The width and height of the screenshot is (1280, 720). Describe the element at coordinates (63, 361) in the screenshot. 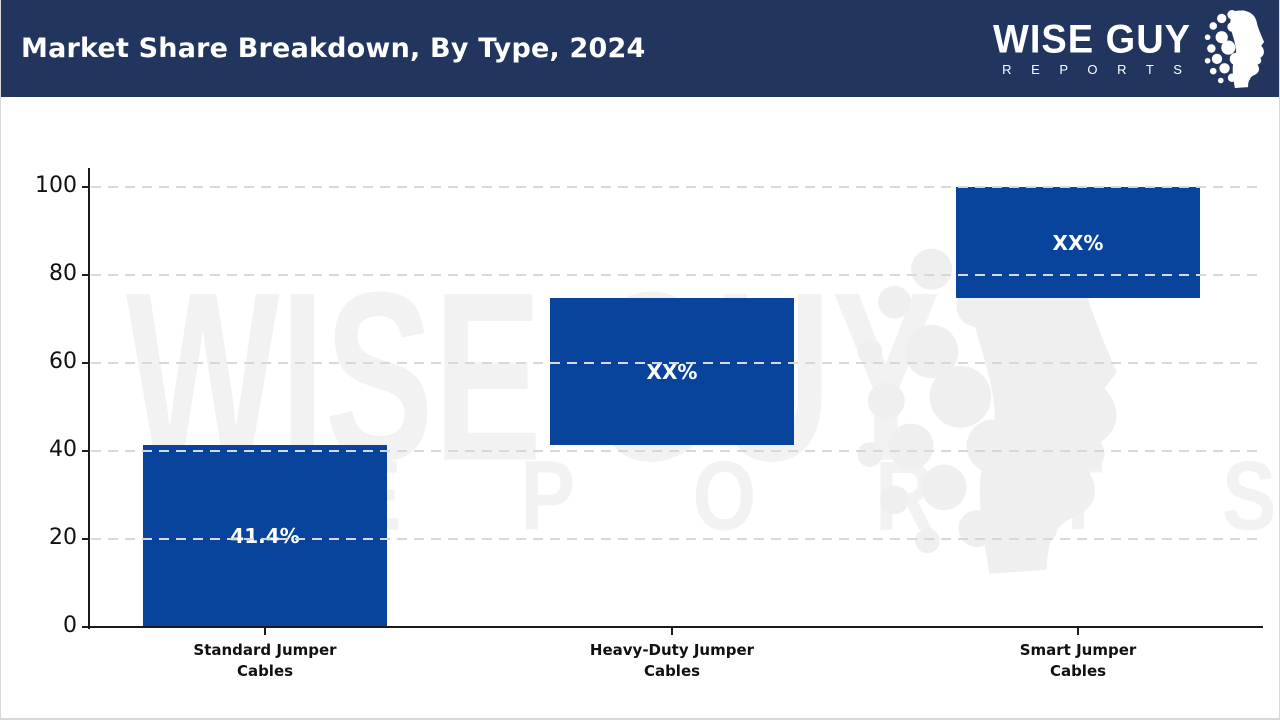

I see `y-tick-label-60: 60` at that location.